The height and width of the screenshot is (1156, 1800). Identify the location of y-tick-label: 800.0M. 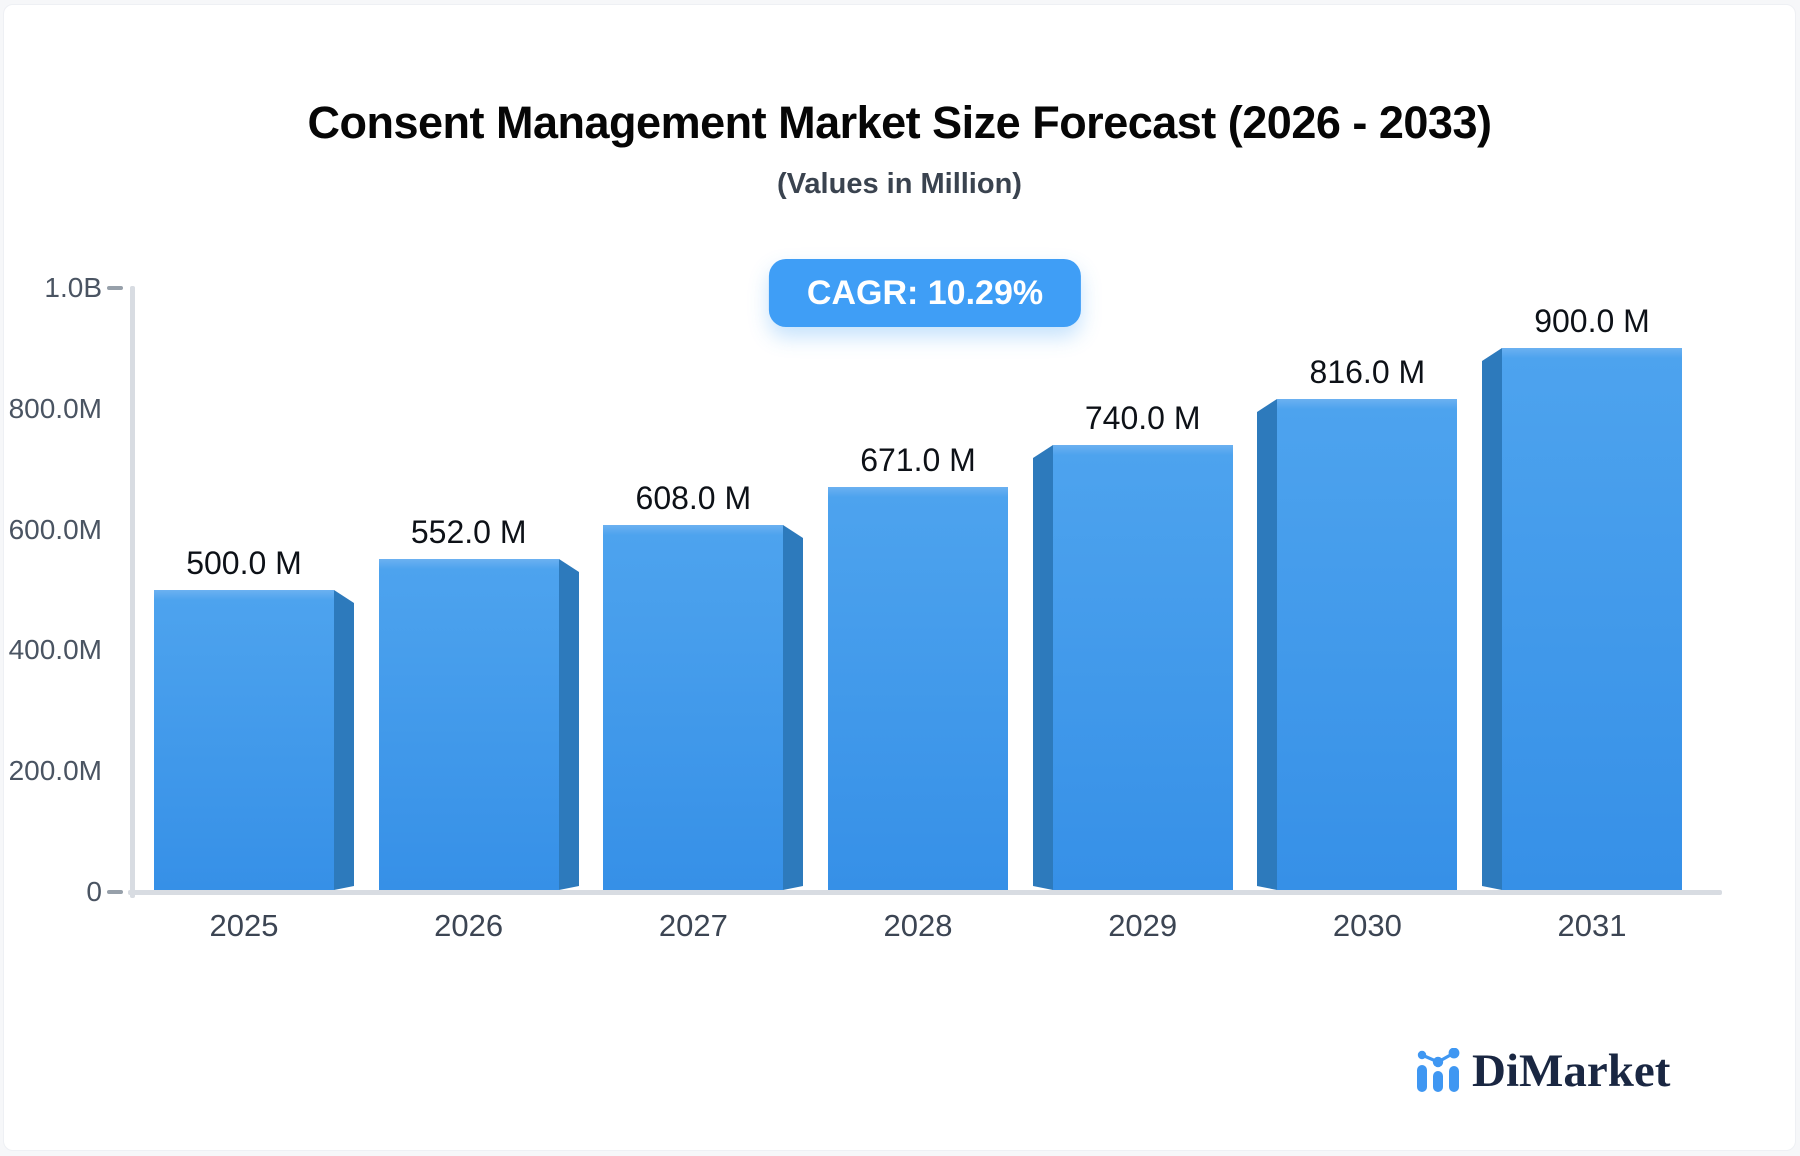
(55, 408).